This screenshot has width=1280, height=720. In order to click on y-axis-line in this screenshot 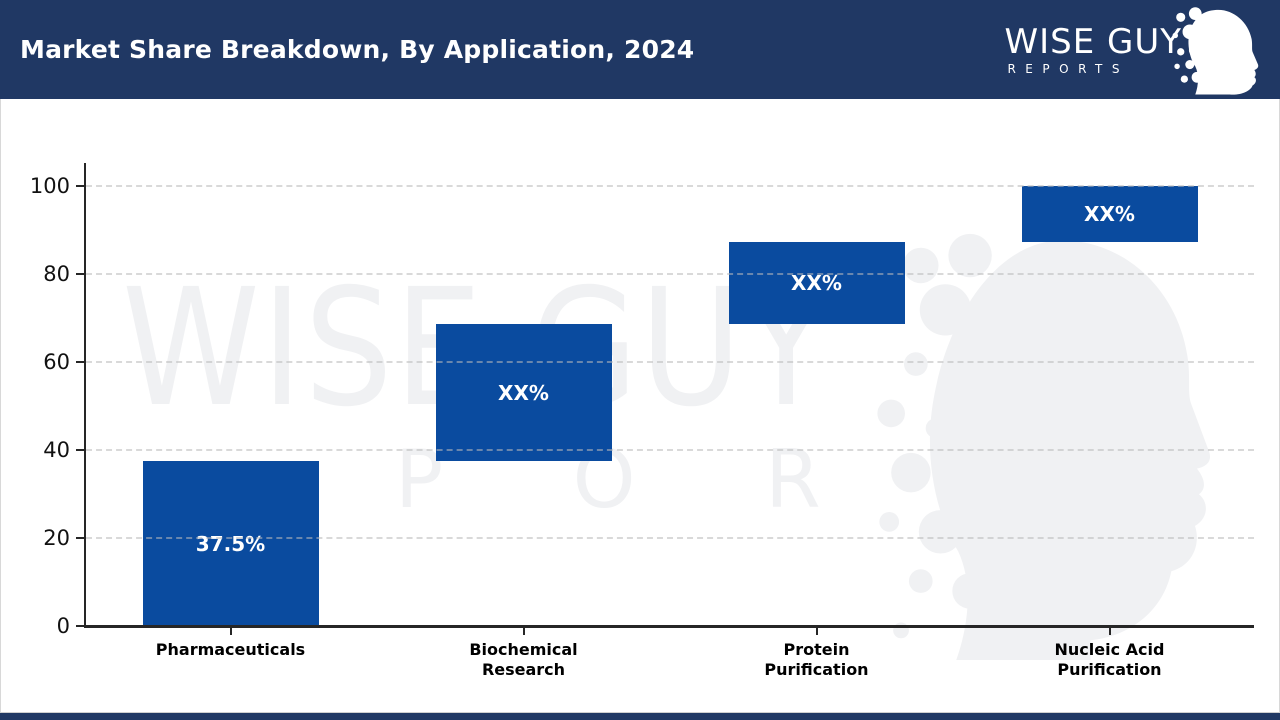, I will do `click(85, 395)`.